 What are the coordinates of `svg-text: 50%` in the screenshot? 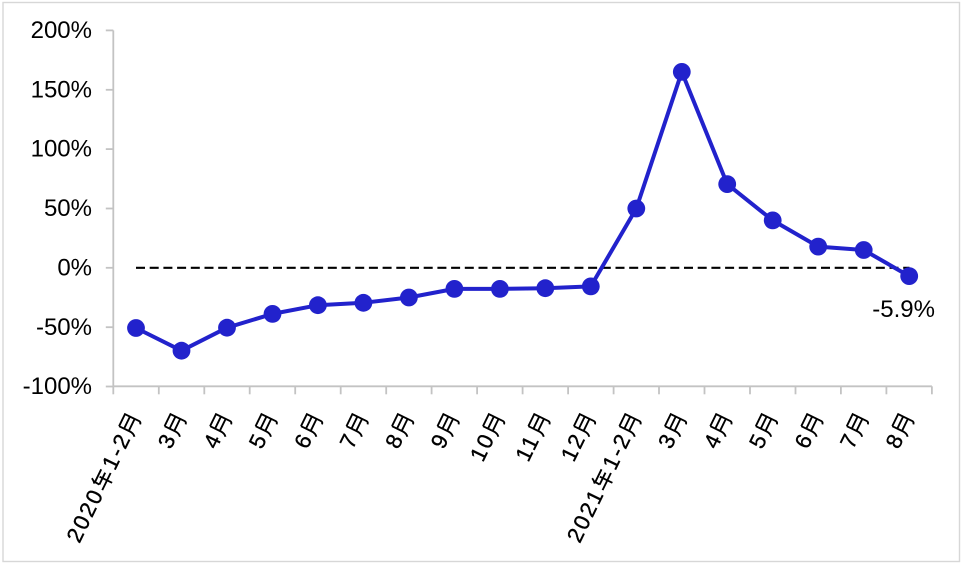 It's located at (68, 208).